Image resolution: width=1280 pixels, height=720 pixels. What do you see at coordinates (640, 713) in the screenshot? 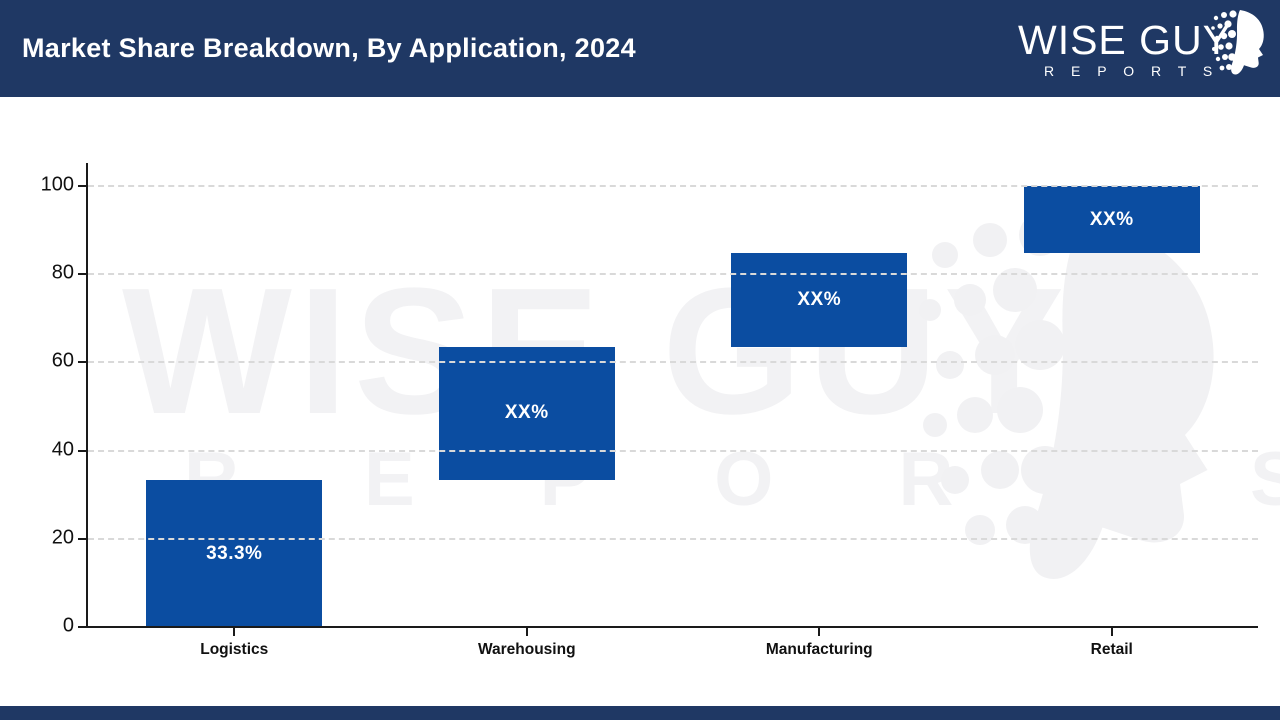
I see `footer-bar` at bounding box center [640, 713].